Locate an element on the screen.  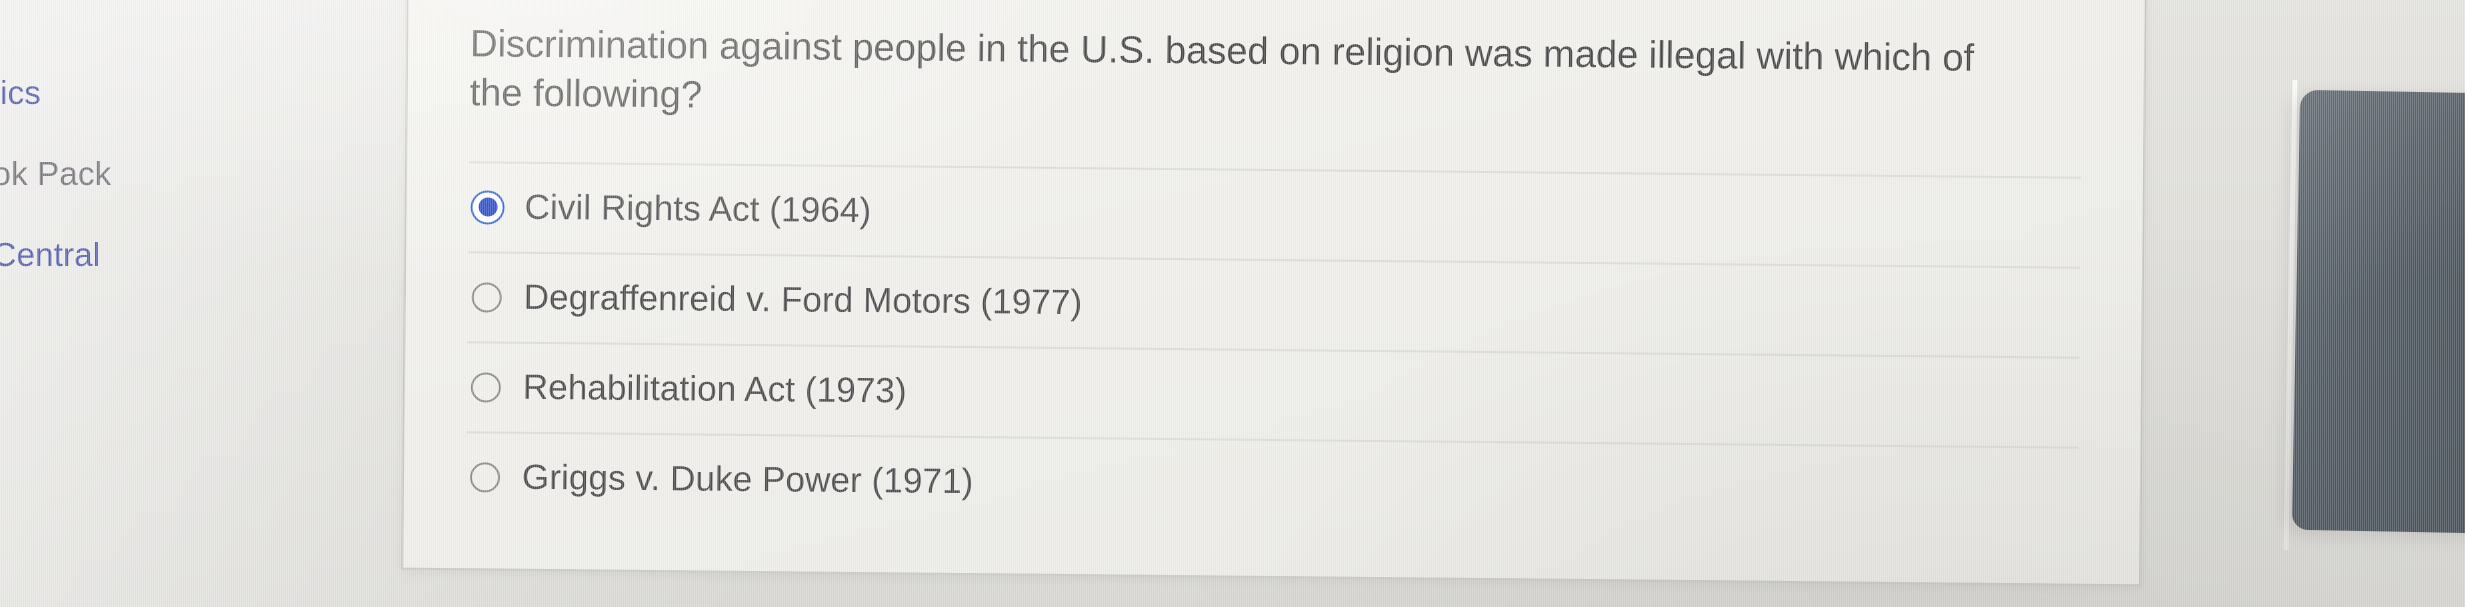
answer-option-label: Degraffenreid v. Ford Motors (1977) is located at coordinates (803, 299).